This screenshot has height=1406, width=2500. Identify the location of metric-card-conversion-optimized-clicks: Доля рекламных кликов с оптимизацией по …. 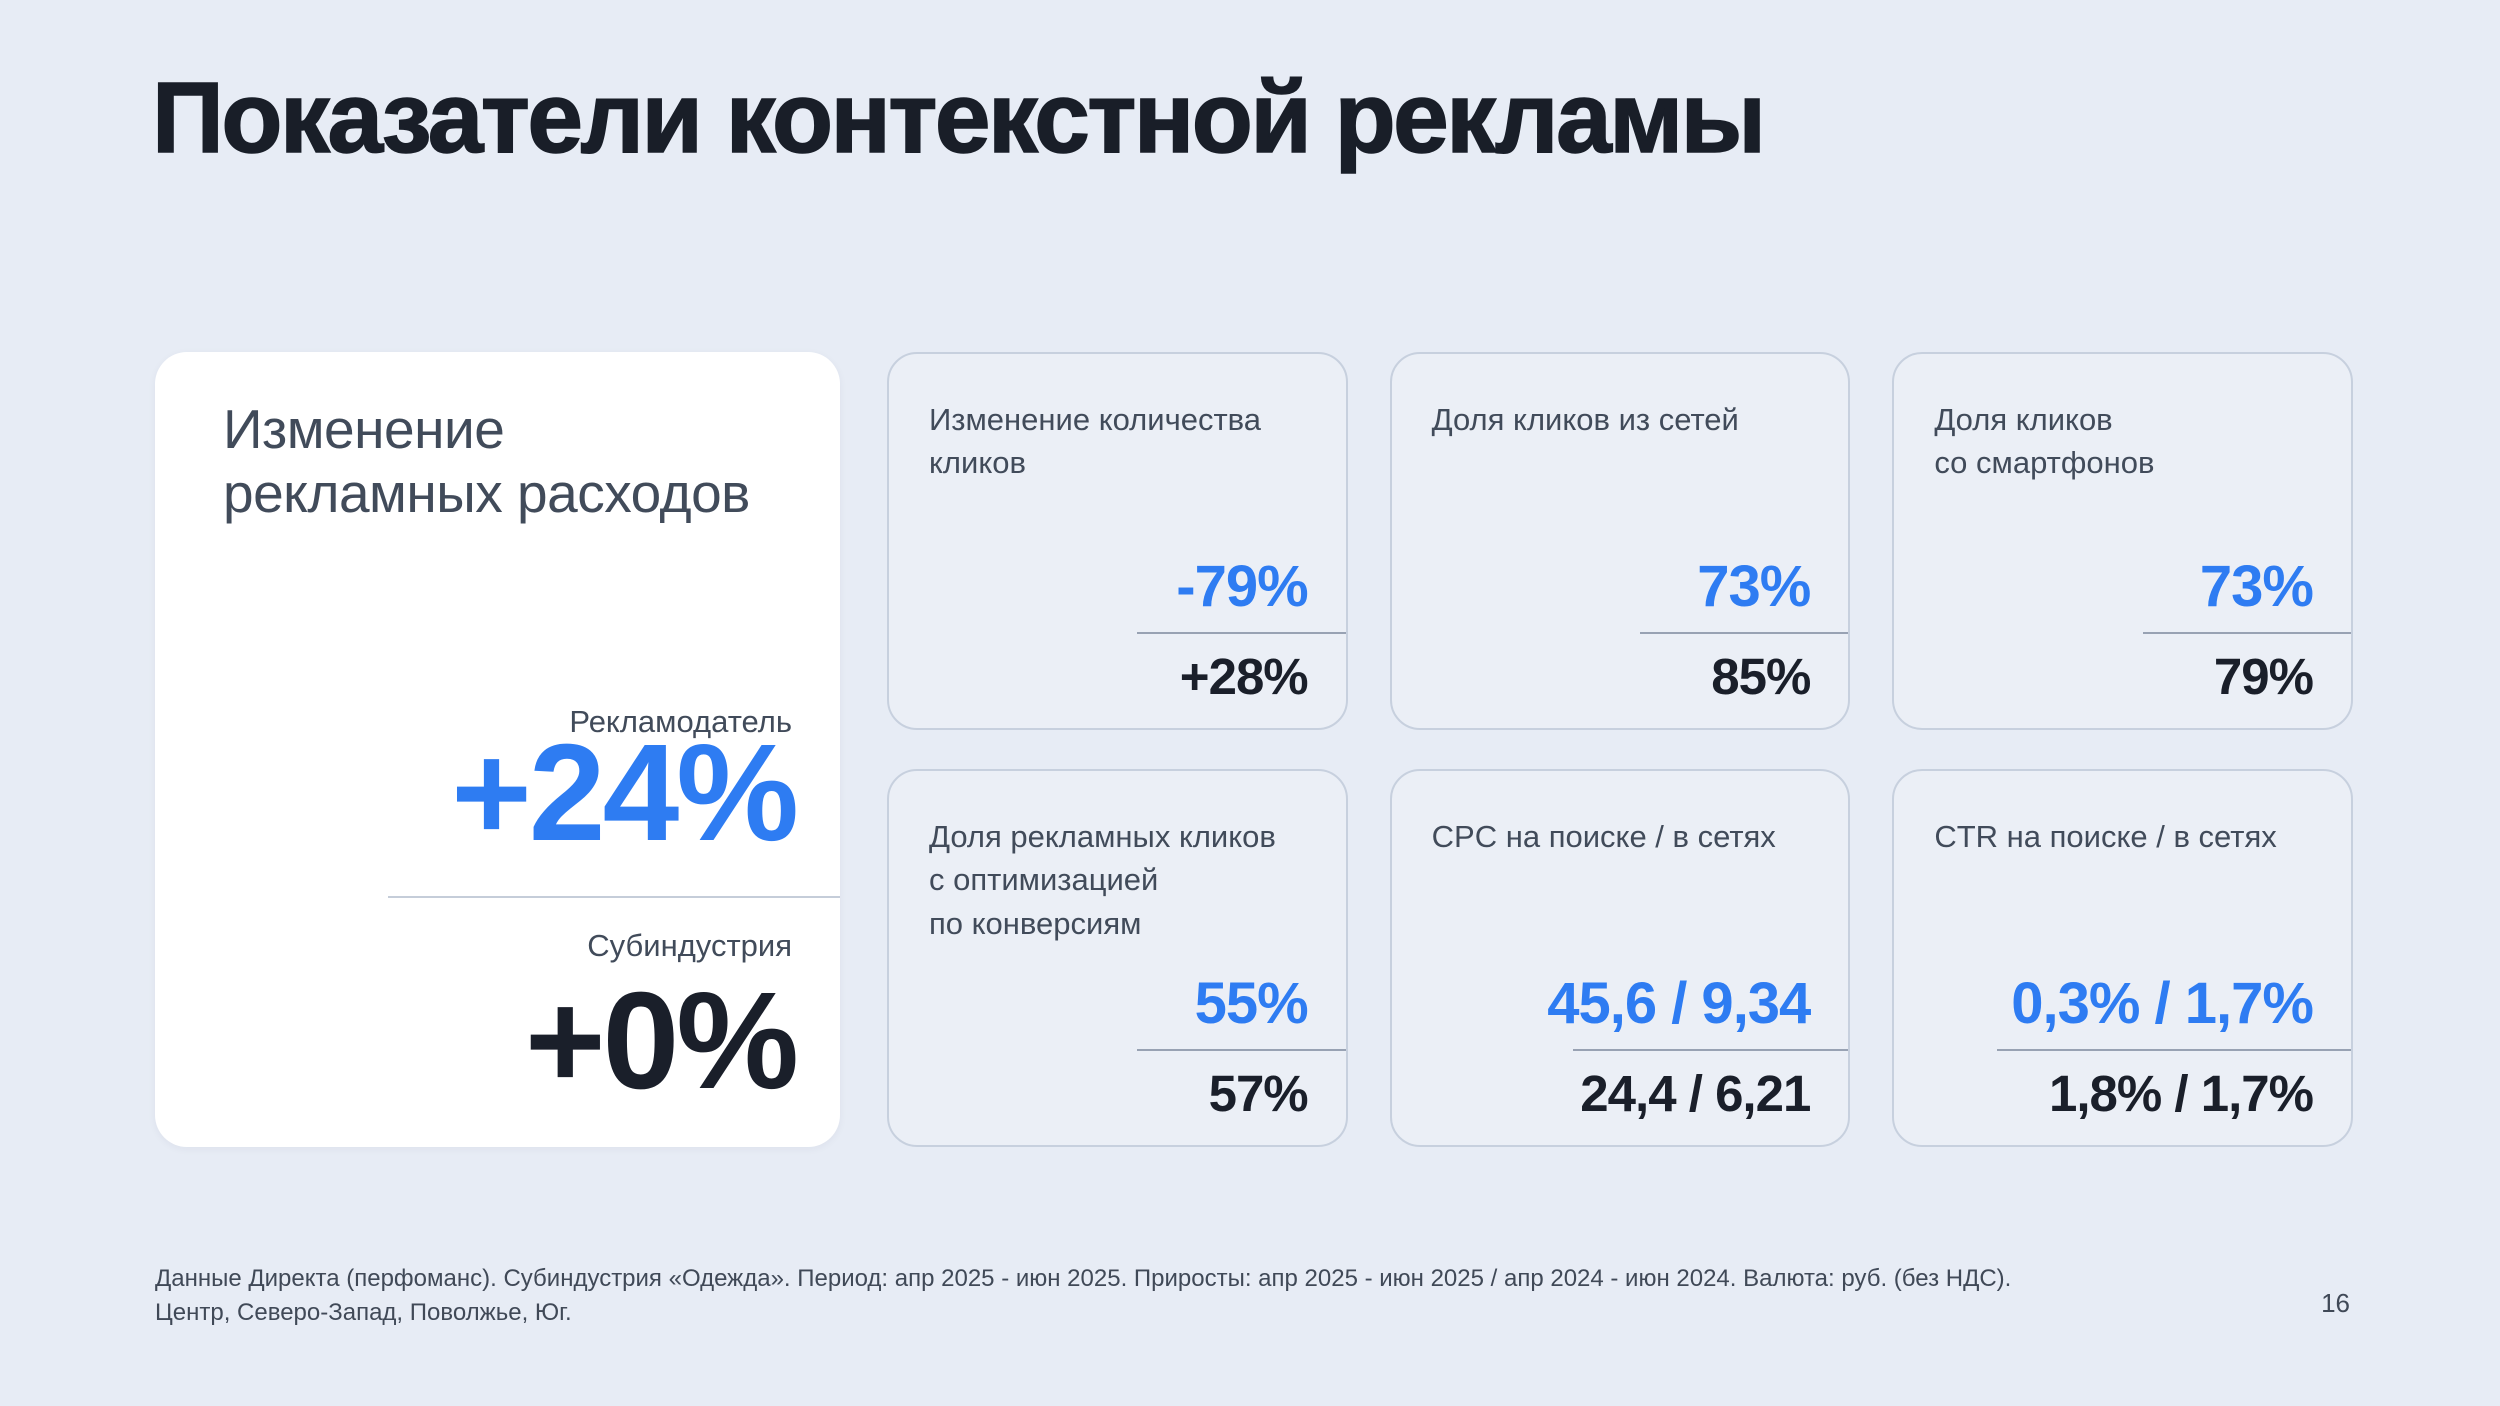
(1117, 958).